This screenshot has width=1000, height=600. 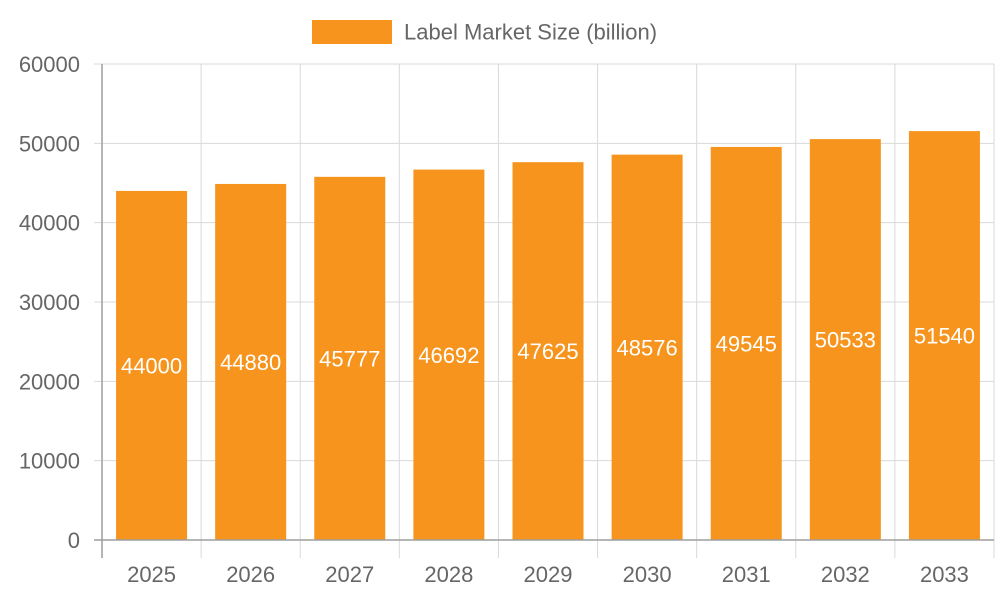 I want to click on bar-2025, so click(x=152, y=365).